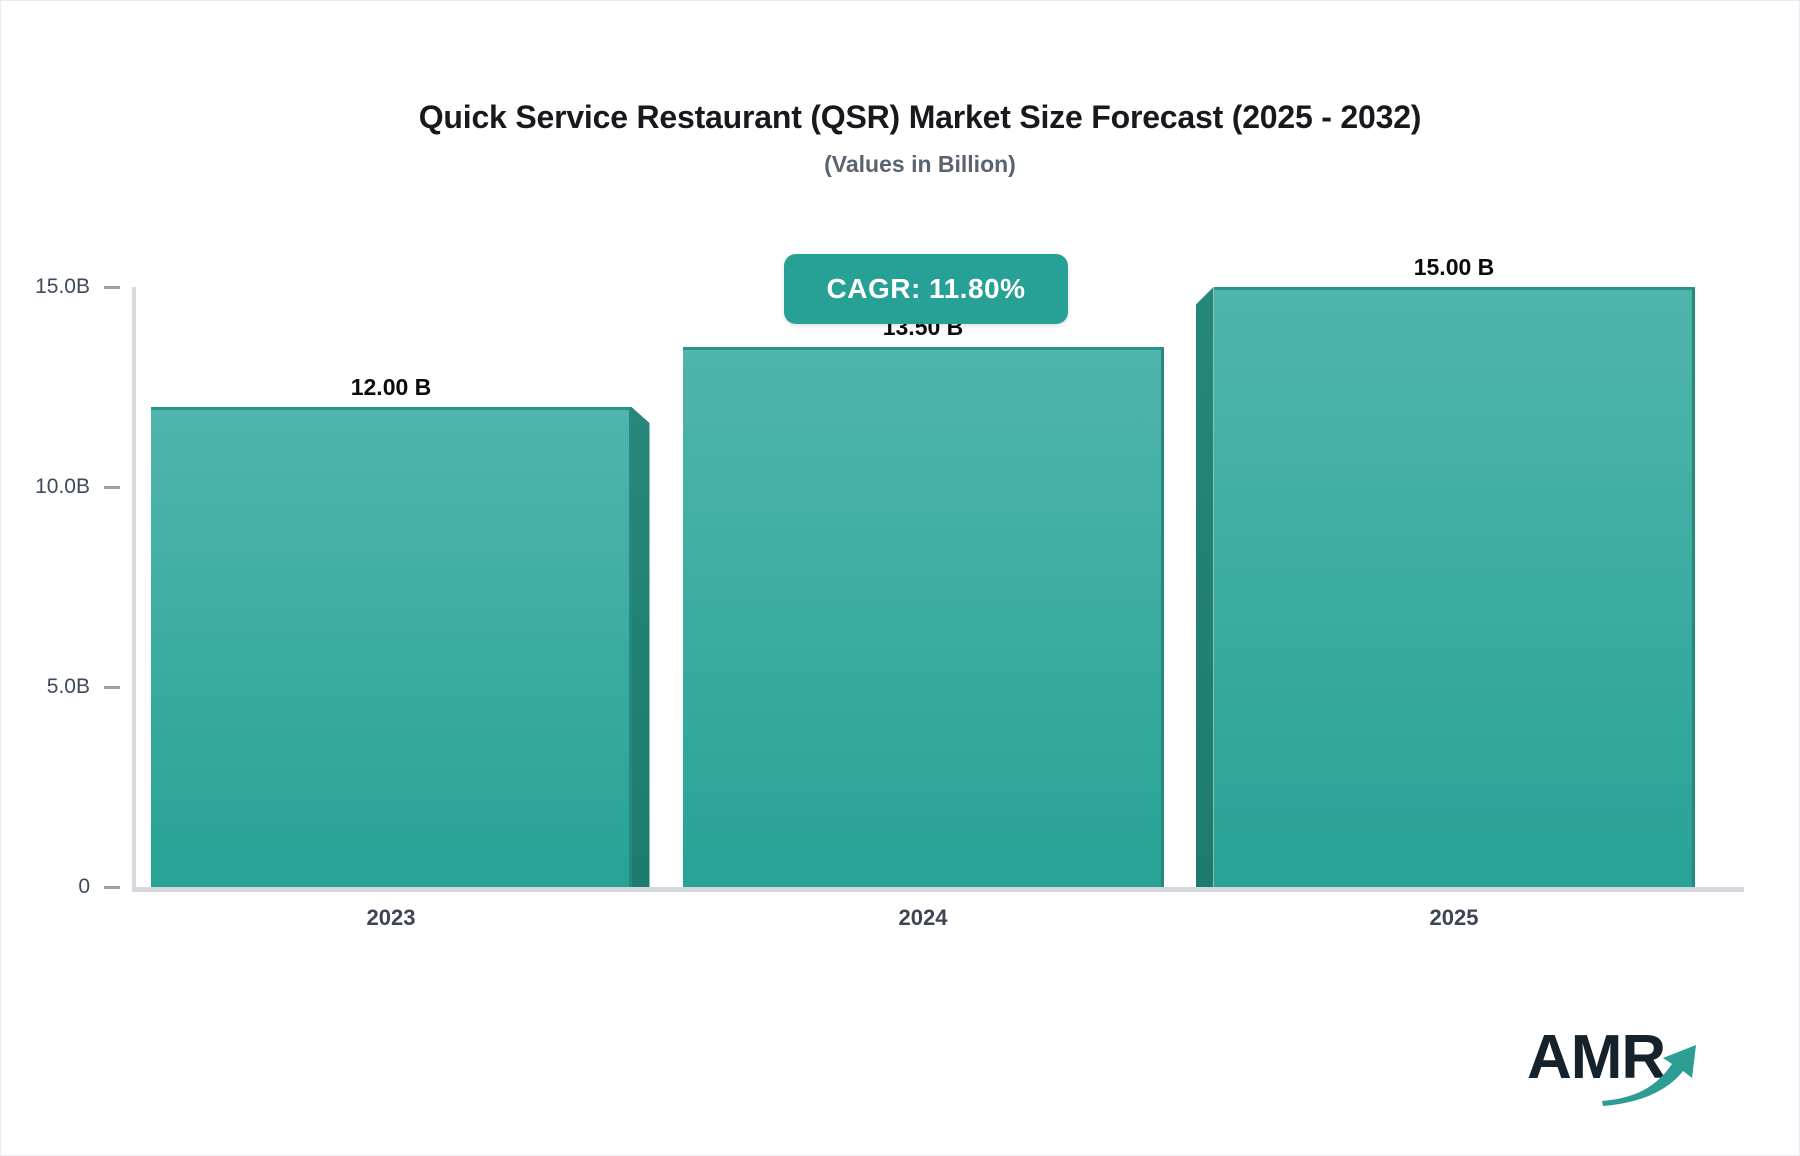 This screenshot has height=1156, width=1800. Describe the element at coordinates (62, 486) in the screenshot. I see `y-tick-label: 10.0B` at that location.